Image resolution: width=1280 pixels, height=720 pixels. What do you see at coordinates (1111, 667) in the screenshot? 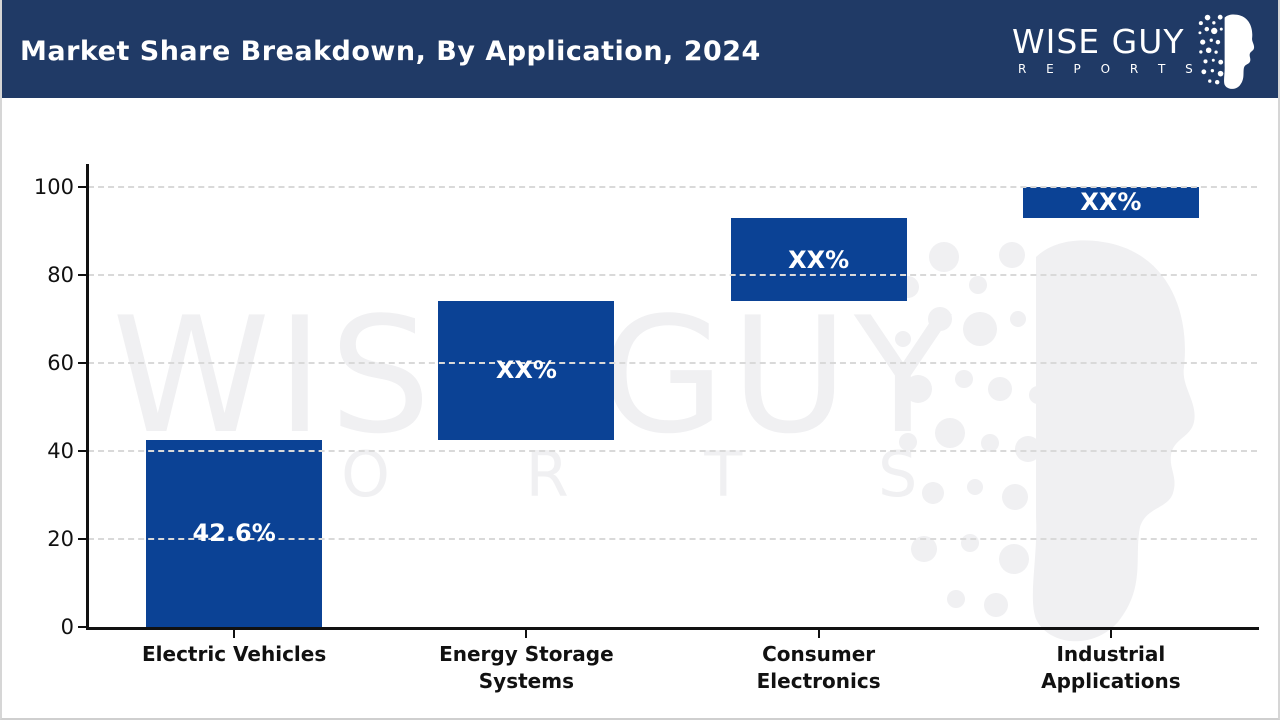
I see `category-label-industrial-applications: Industrial Applications` at bounding box center [1111, 667].